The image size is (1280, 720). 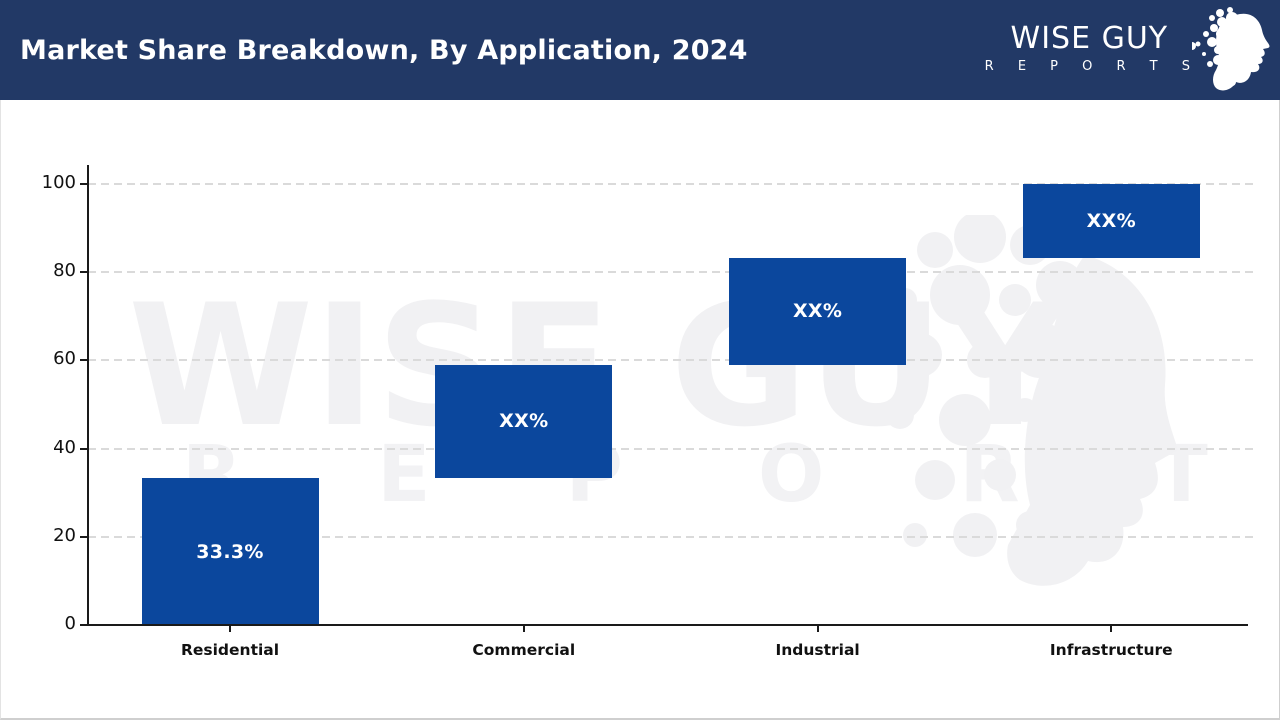 I want to click on bar-value-label-industrial: XX%, so click(x=817, y=311).